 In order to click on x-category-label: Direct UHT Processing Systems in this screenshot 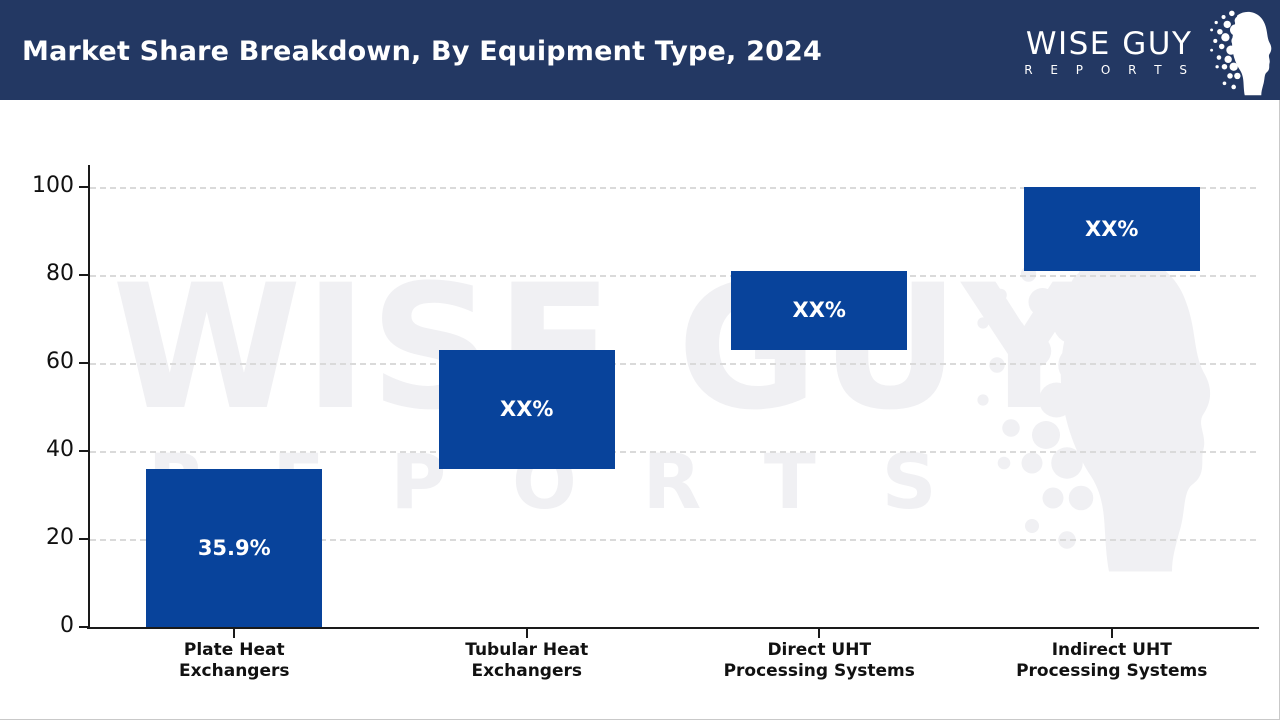, I will do `click(819, 661)`.